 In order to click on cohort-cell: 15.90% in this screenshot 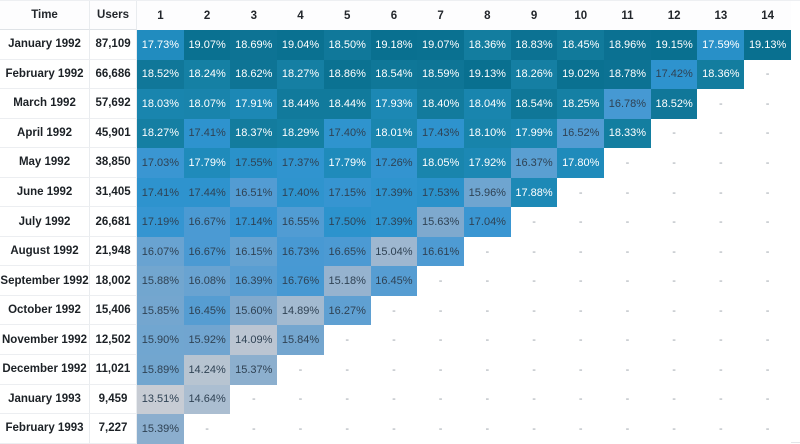, I will do `click(160, 340)`.